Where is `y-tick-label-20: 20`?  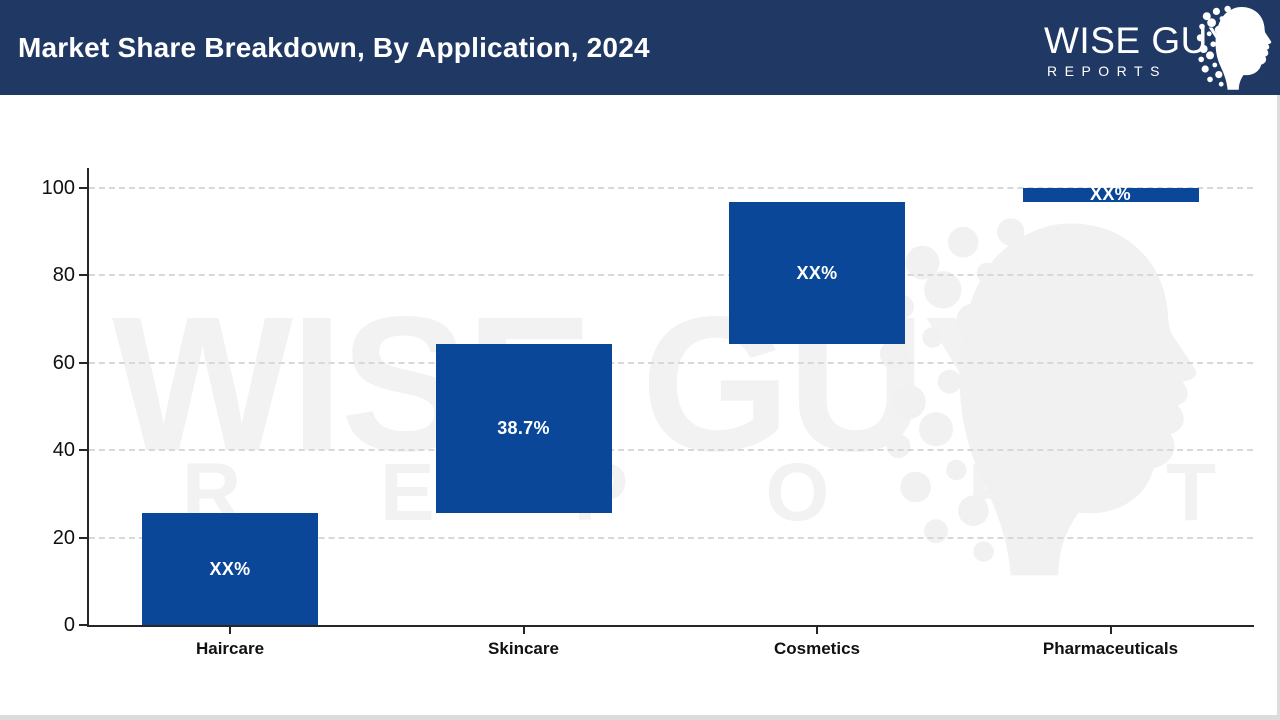
y-tick-label-20: 20 is located at coordinates (63, 537).